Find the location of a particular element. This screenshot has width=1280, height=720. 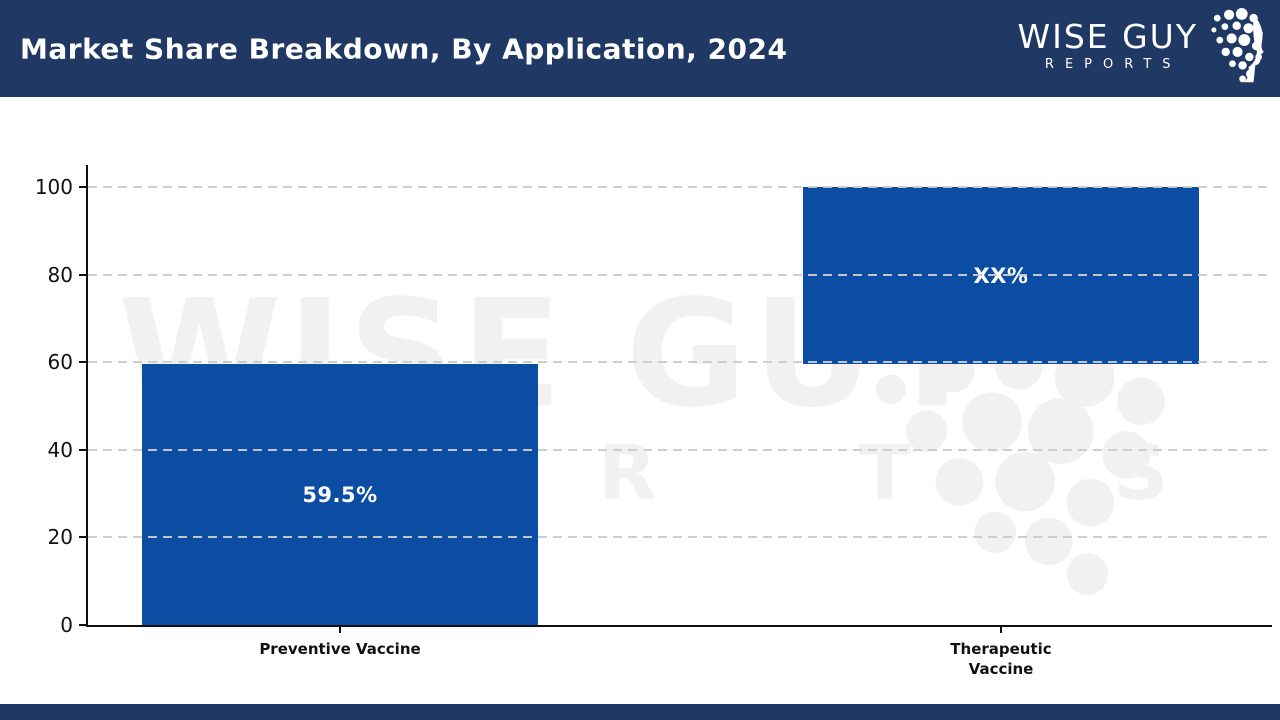

brand-tagline: REPORTS is located at coordinates (1113, 64).